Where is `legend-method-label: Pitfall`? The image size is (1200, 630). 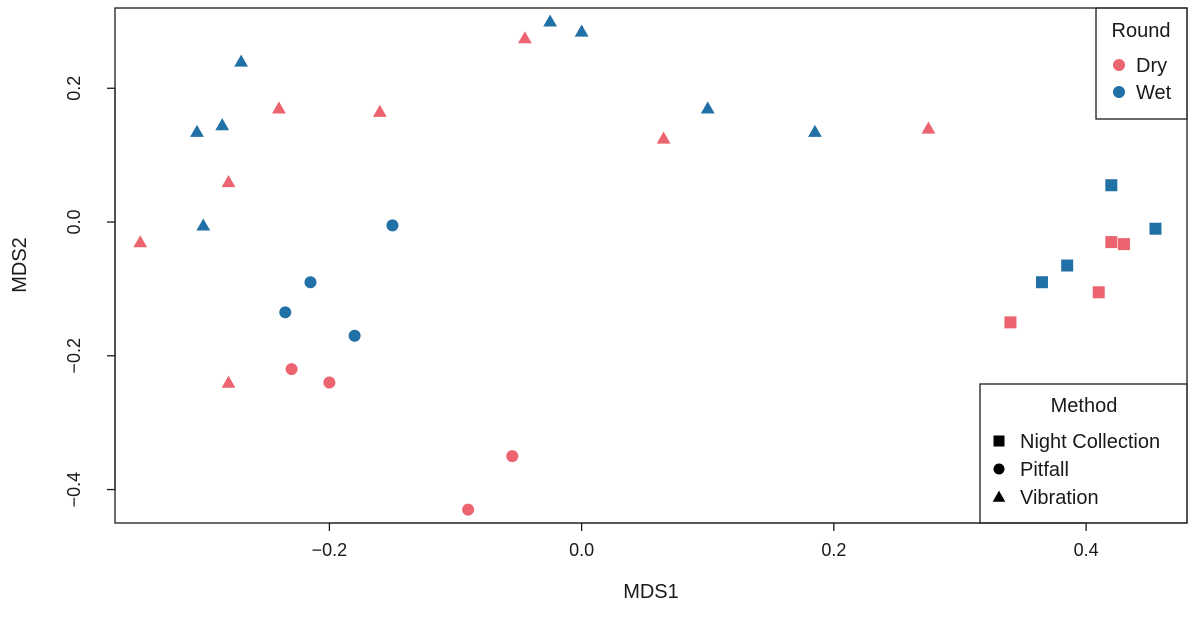 legend-method-label: Pitfall is located at coordinates (1044, 470).